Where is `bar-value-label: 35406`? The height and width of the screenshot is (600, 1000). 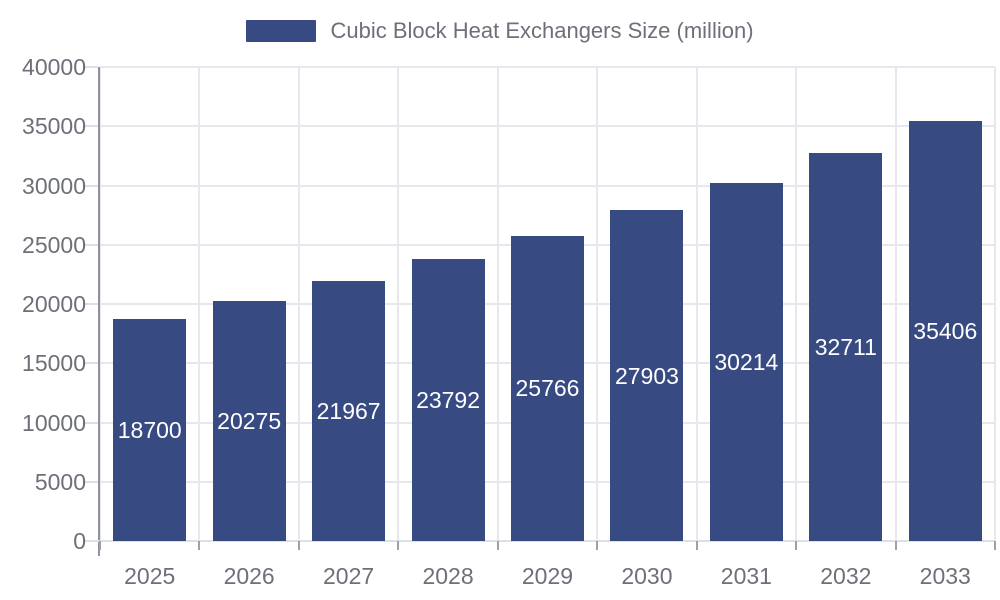
bar-value-label: 35406 is located at coordinates (945, 331).